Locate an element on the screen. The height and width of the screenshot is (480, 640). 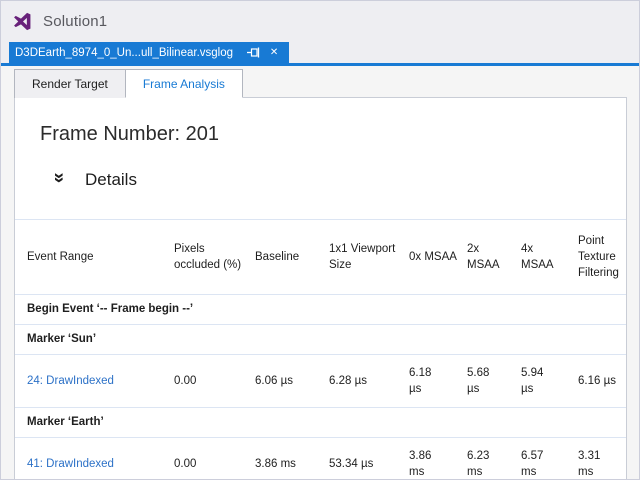
tab-render-target: Render Target is located at coordinates (70, 83).